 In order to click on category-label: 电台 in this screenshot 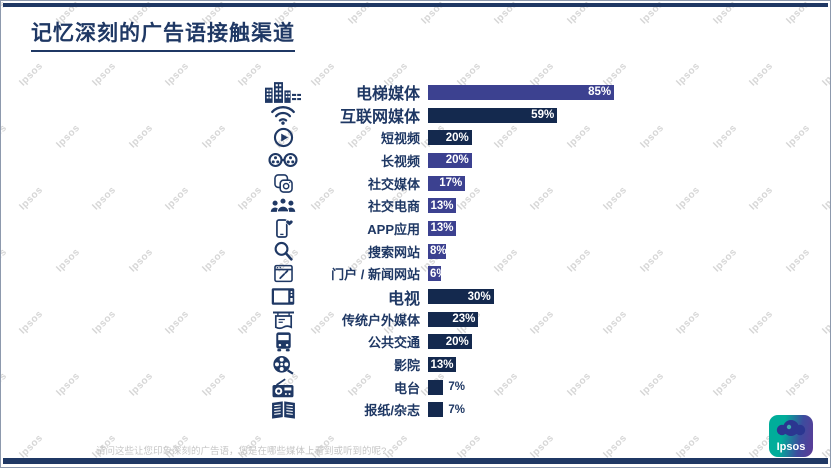, I will do `click(406, 388)`.